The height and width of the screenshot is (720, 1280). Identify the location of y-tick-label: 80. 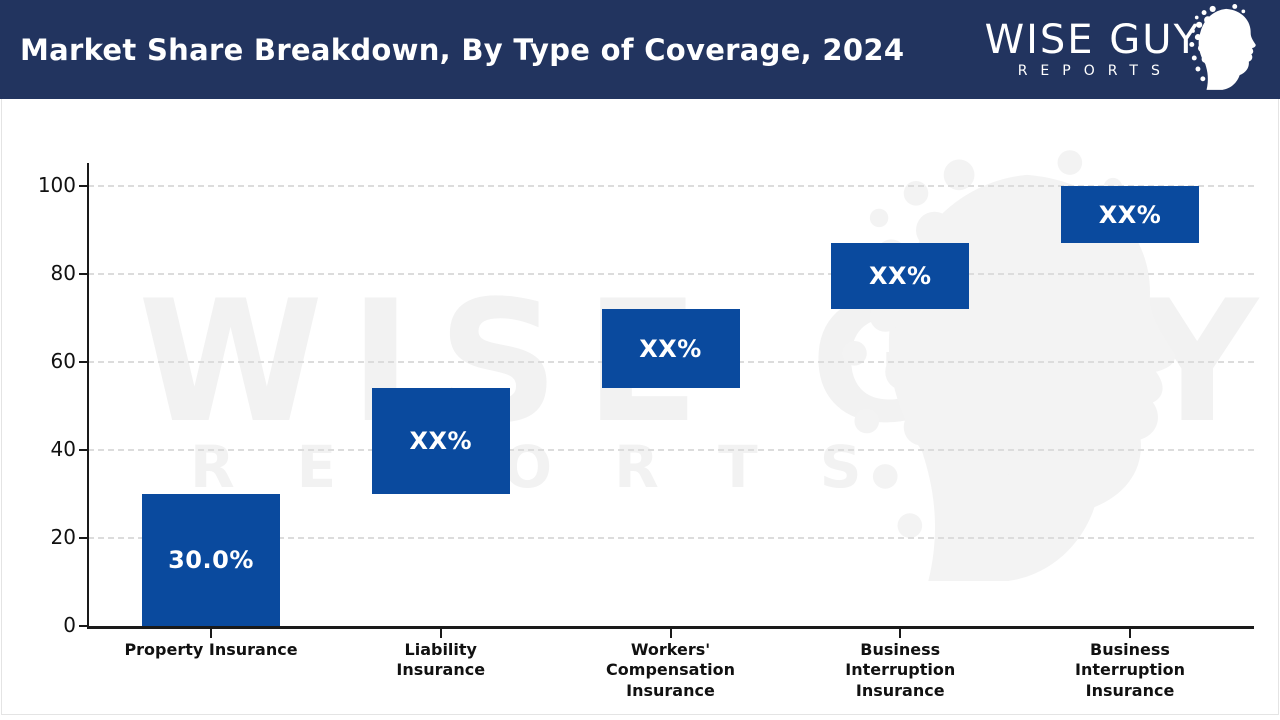
(63, 273).